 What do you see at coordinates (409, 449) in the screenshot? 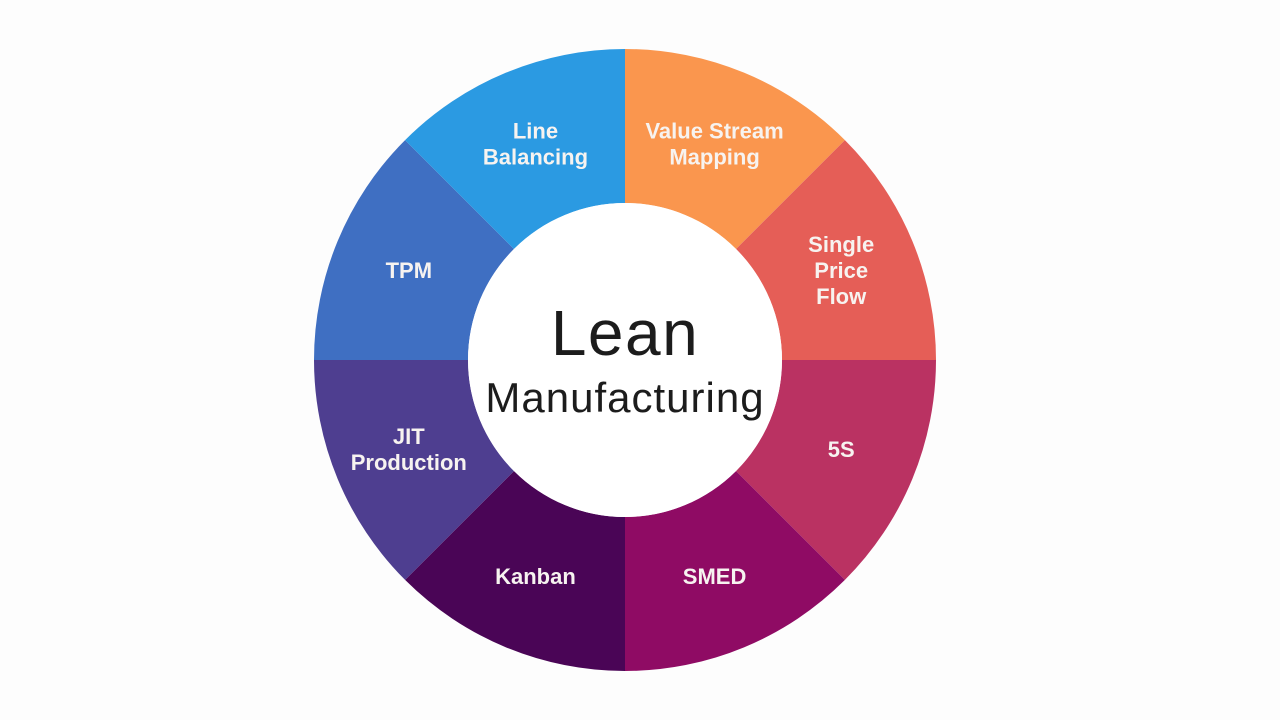
I see `segment-label-jit-production: JIT Production` at bounding box center [409, 449].